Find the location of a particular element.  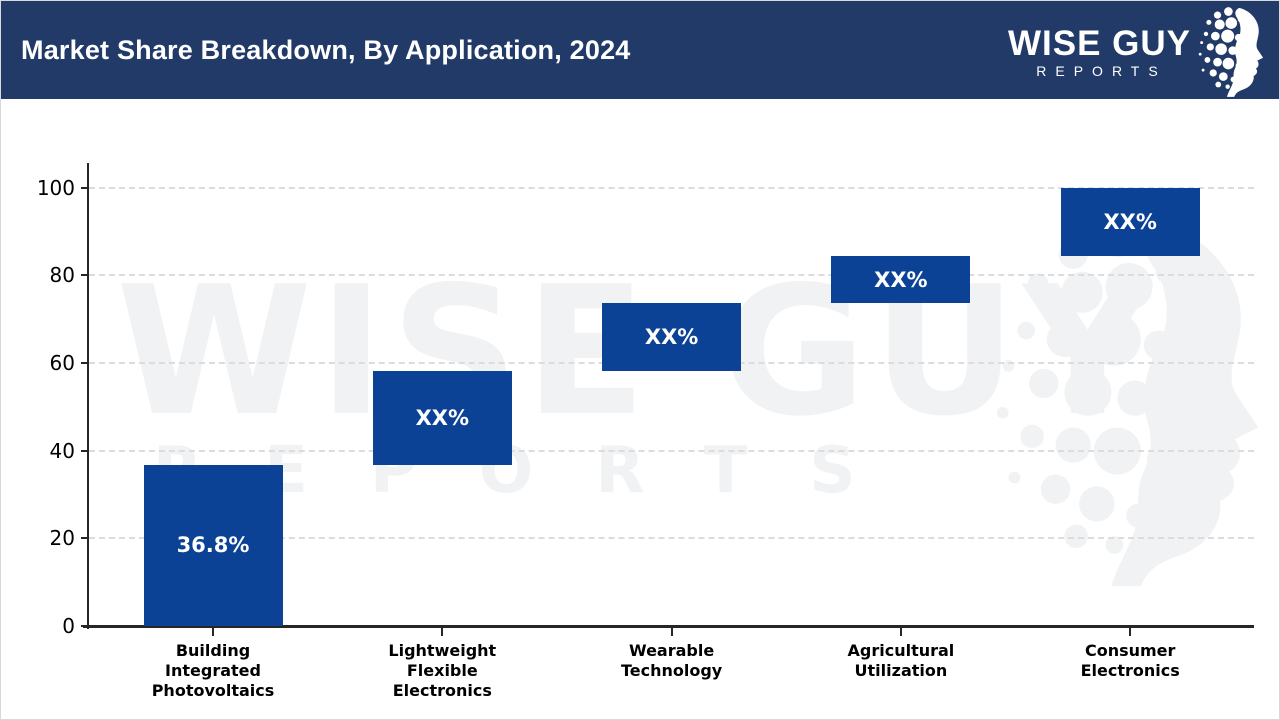

y-tick-label: 60 is located at coordinates (62, 362).